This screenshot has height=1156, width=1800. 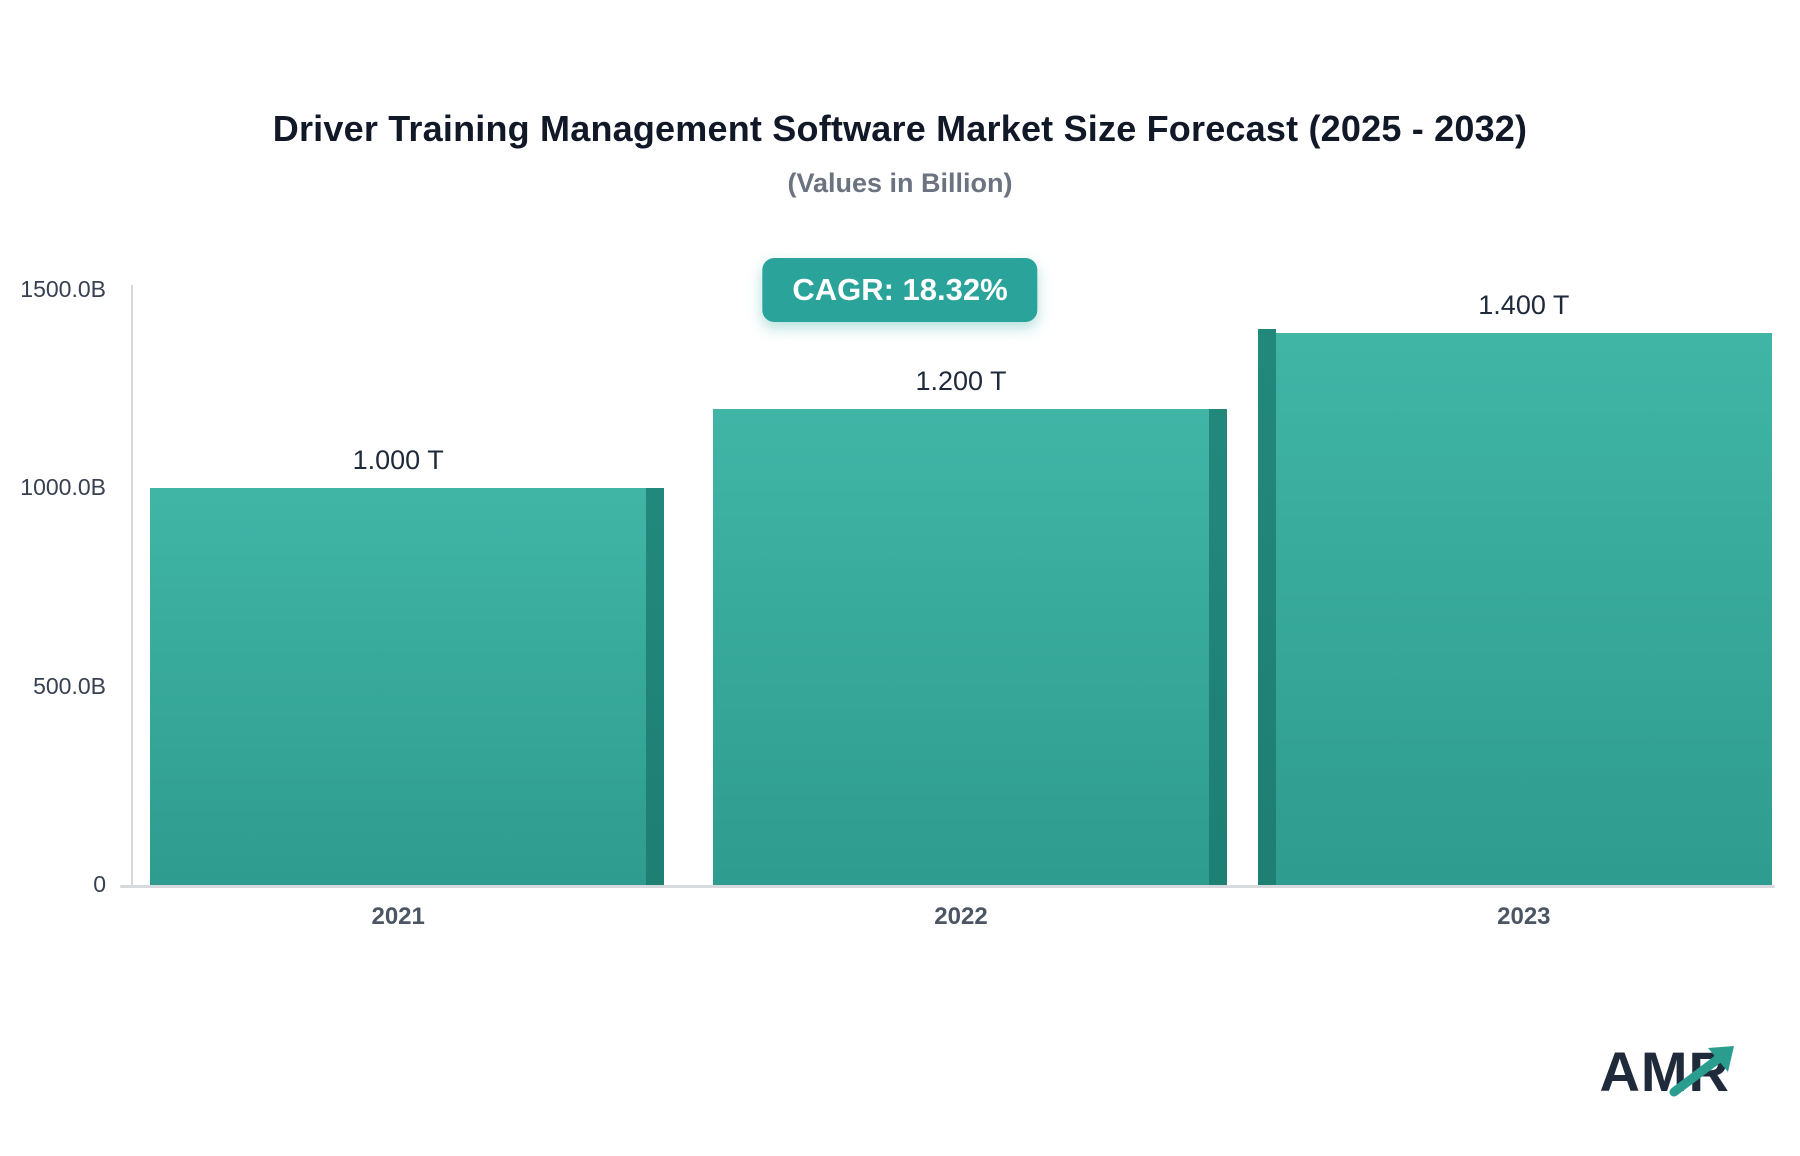 I want to click on cagr-badge-label: CAGR: 18.32%, so click(x=900, y=289).